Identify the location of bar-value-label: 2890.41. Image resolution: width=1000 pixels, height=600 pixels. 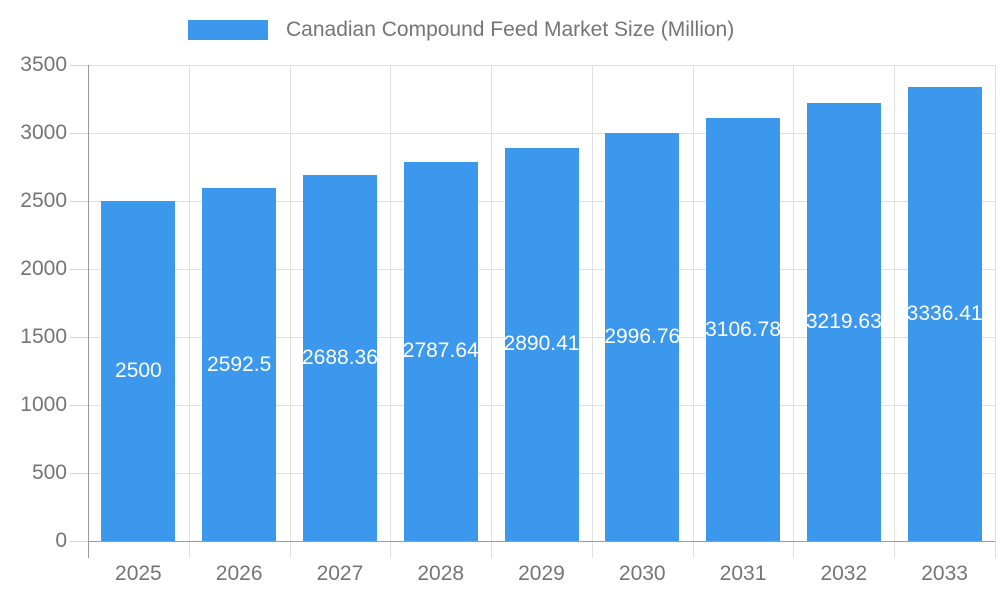
(541, 344).